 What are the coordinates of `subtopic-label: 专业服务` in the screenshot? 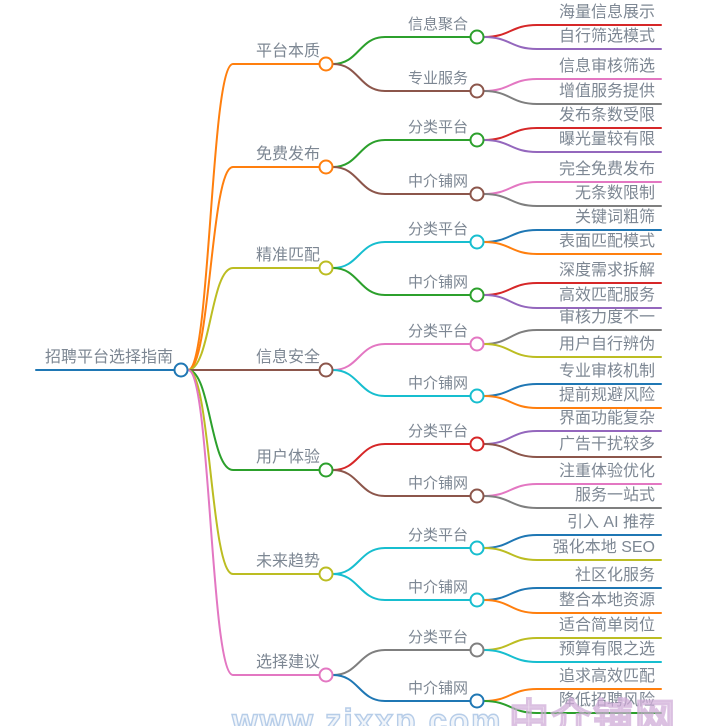 It's located at (437, 78).